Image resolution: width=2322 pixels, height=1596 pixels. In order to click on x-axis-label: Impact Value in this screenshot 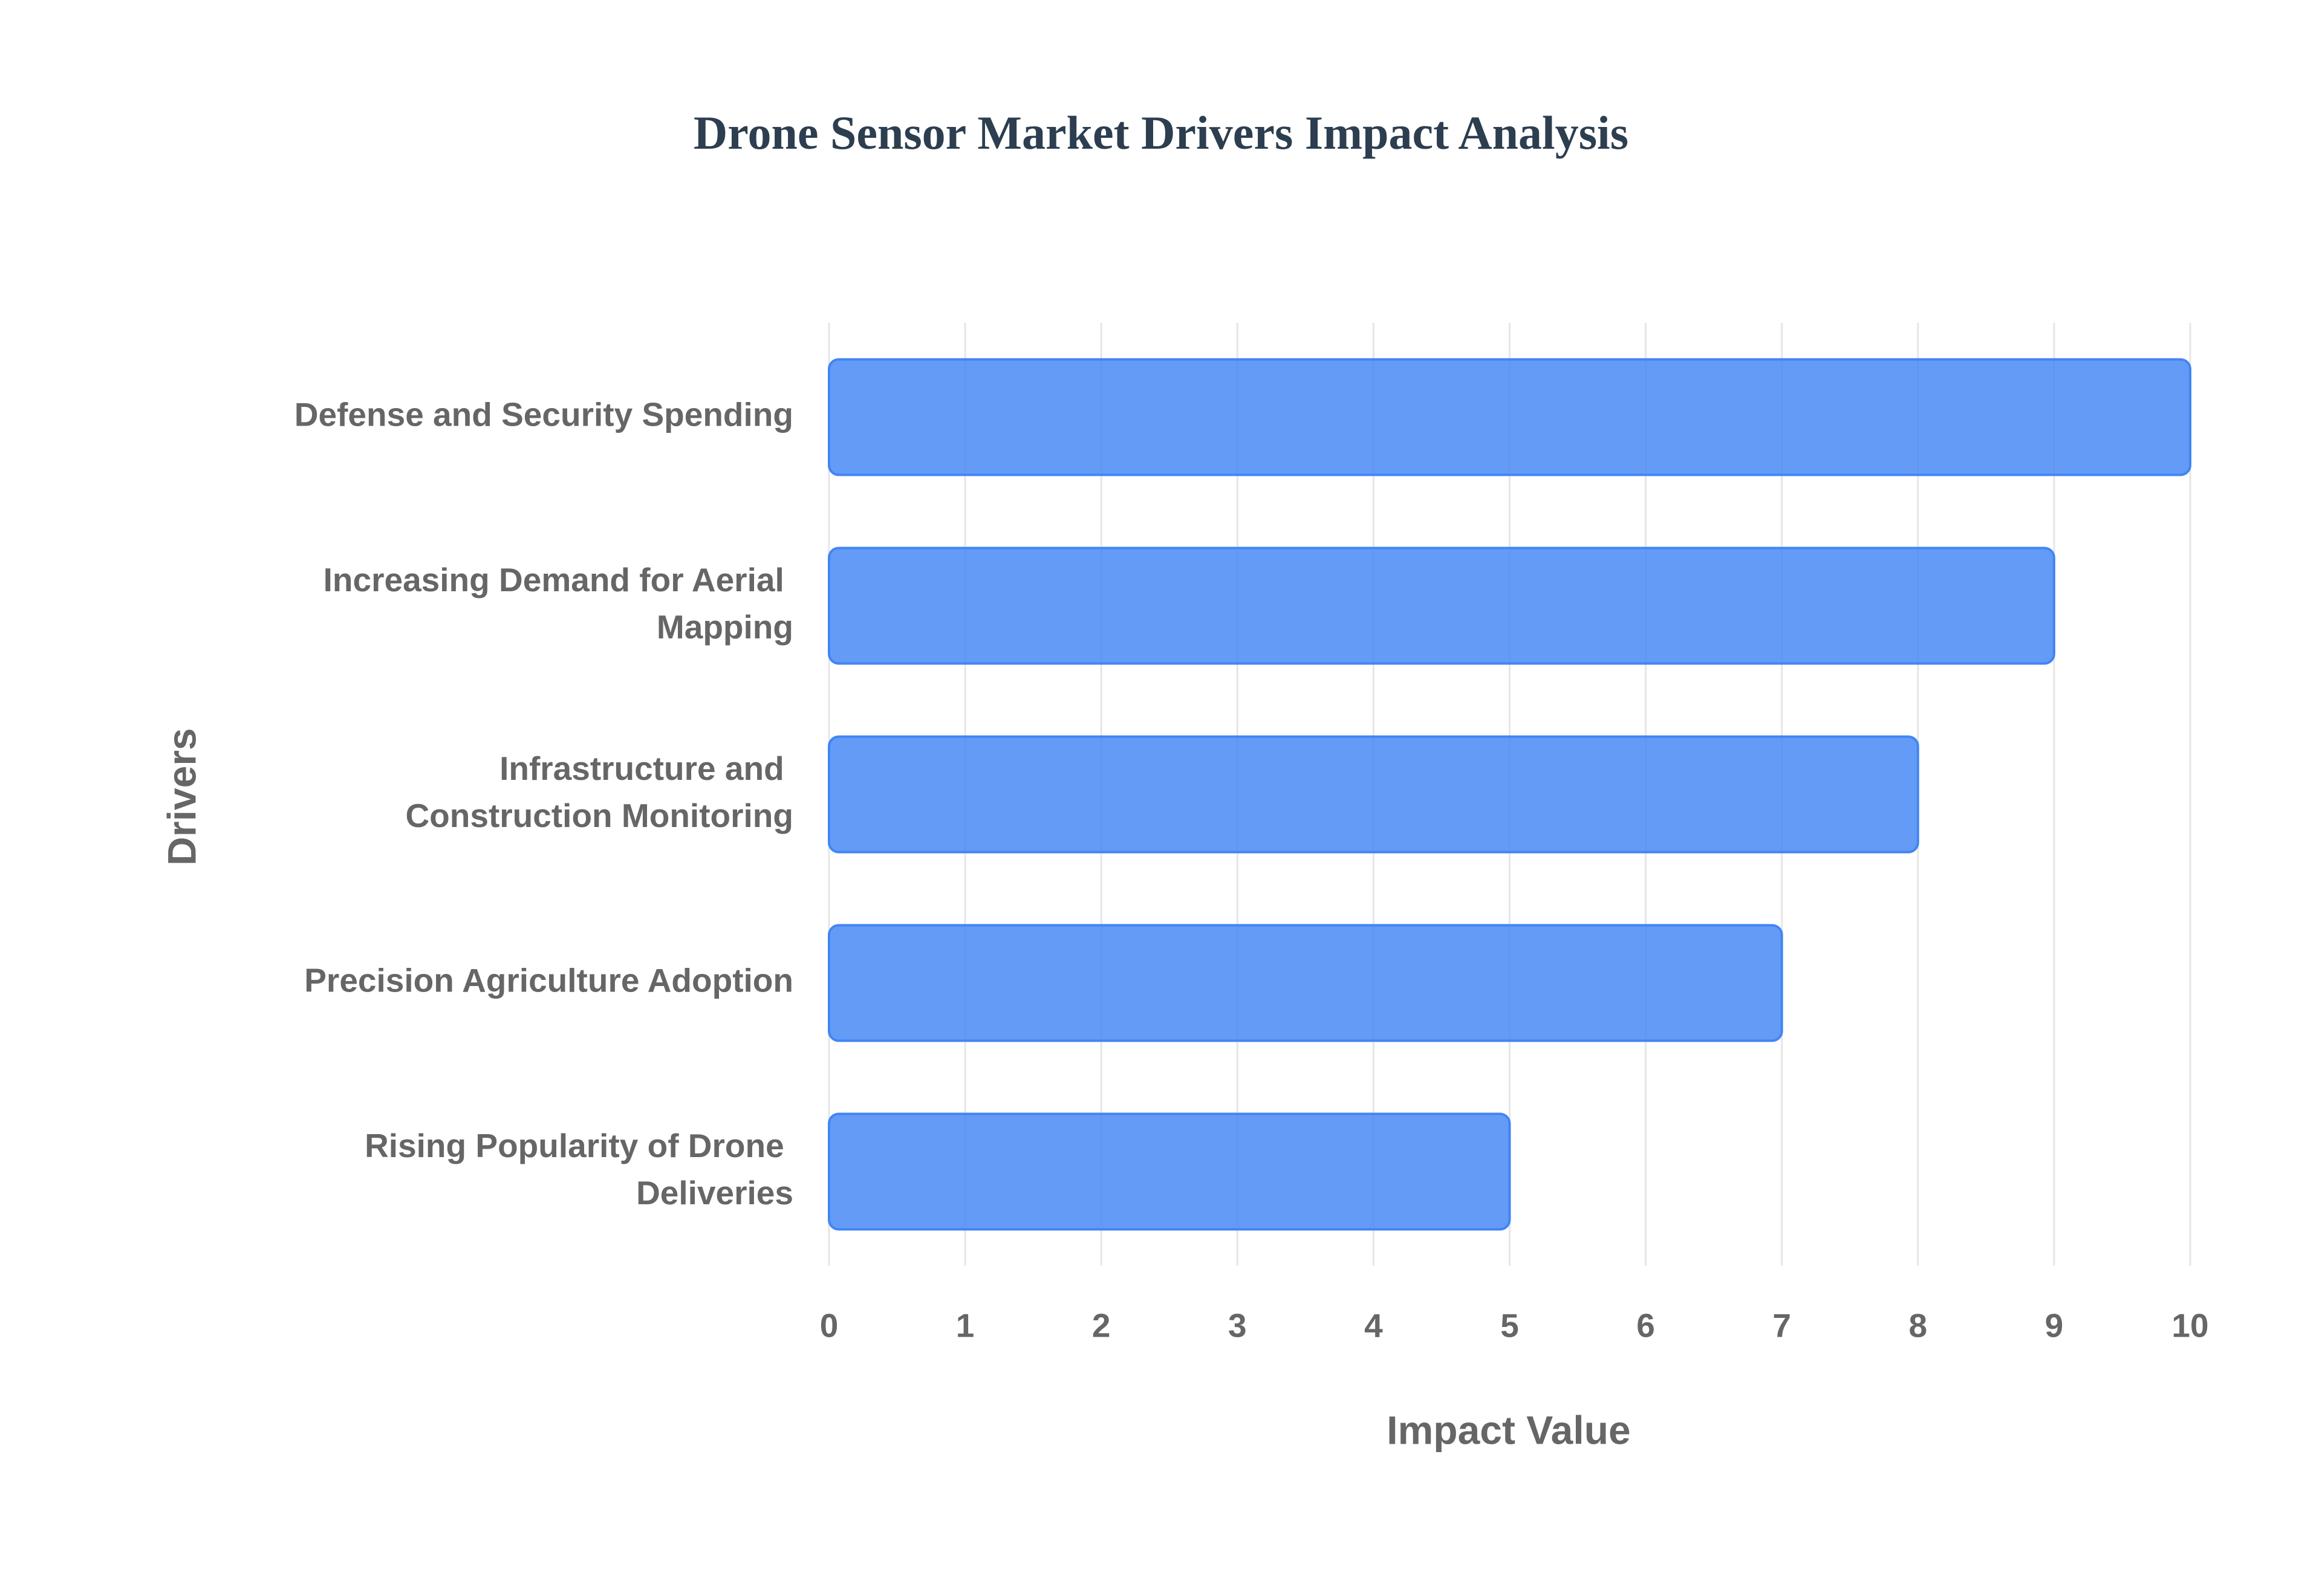, I will do `click(1509, 1429)`.